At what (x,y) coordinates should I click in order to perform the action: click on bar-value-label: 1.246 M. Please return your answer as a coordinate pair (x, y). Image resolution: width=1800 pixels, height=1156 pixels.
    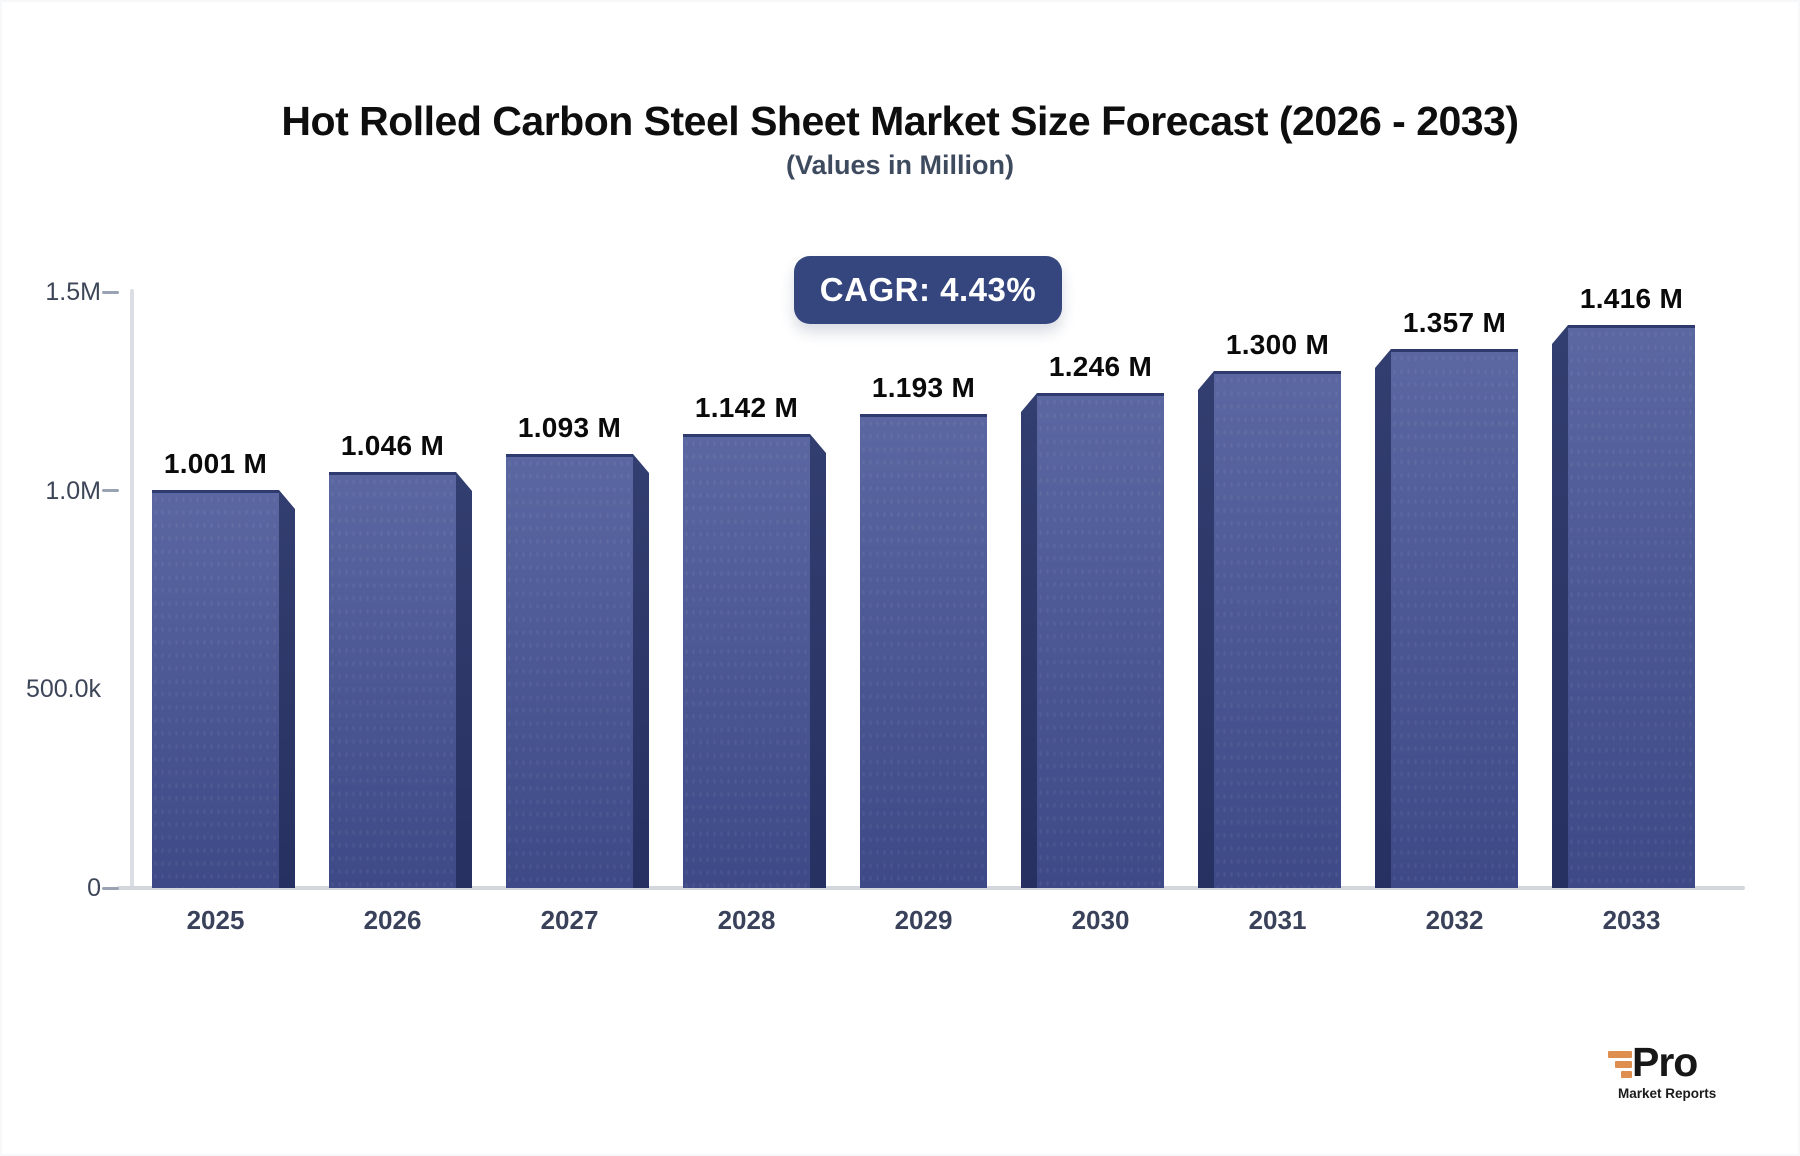
    Looking at the image, I should click on (1100, 366).